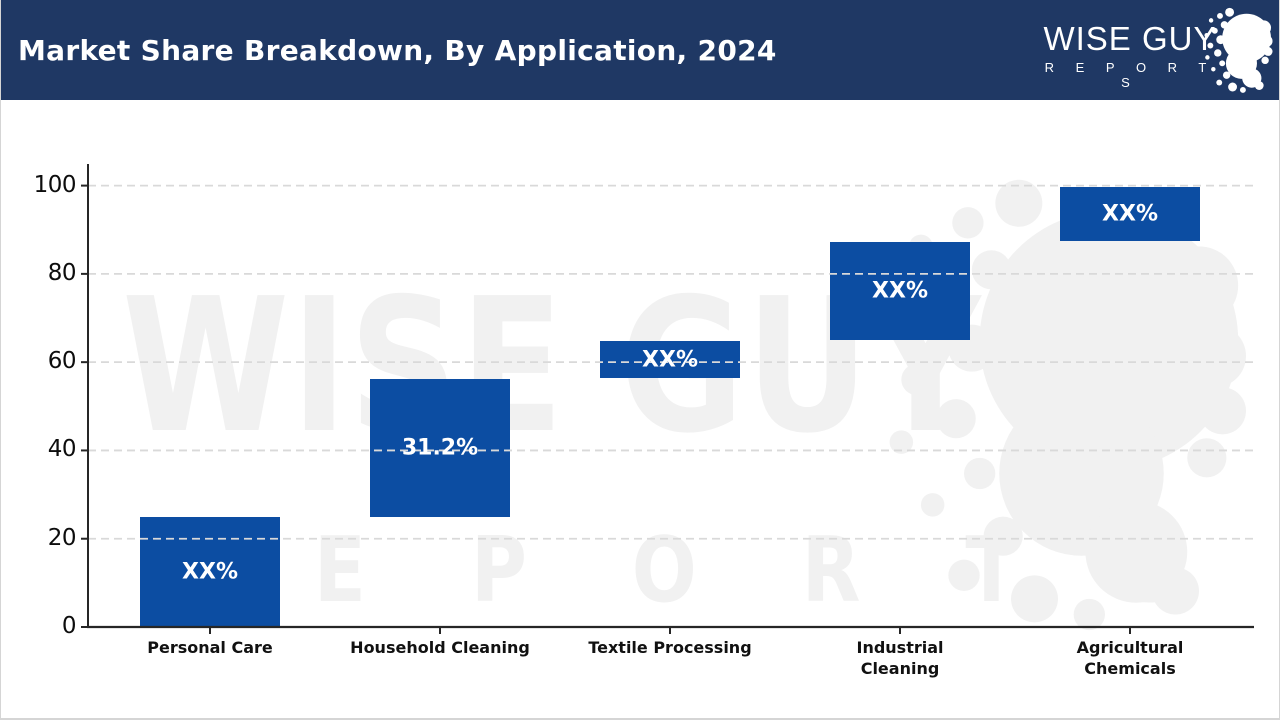  What do you see at coordinates (1130, 214) in the screenshot?
I see `bar-agricultural-chemicals` at bounding box center [1130, 214].